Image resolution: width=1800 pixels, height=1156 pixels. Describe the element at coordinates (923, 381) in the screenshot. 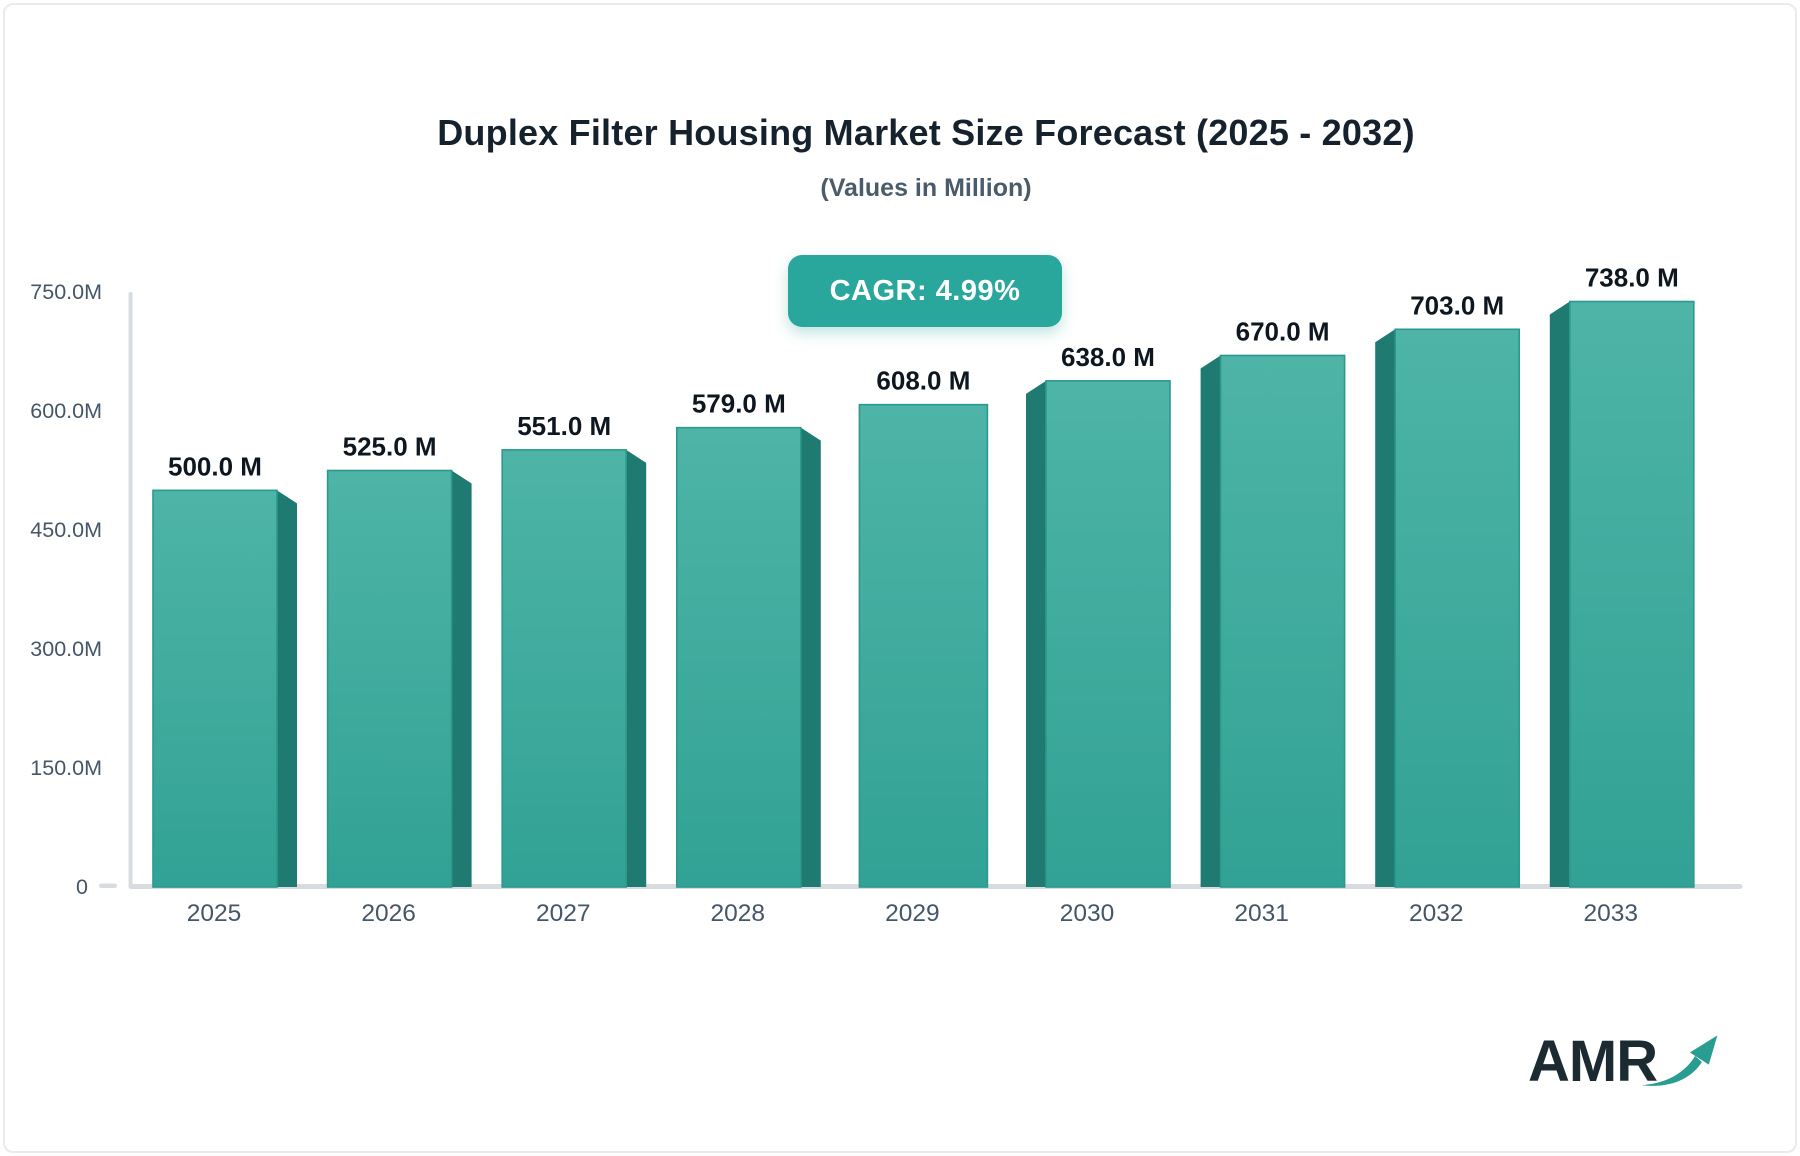

I see `bar-value-label: 608.0 M` at that location.